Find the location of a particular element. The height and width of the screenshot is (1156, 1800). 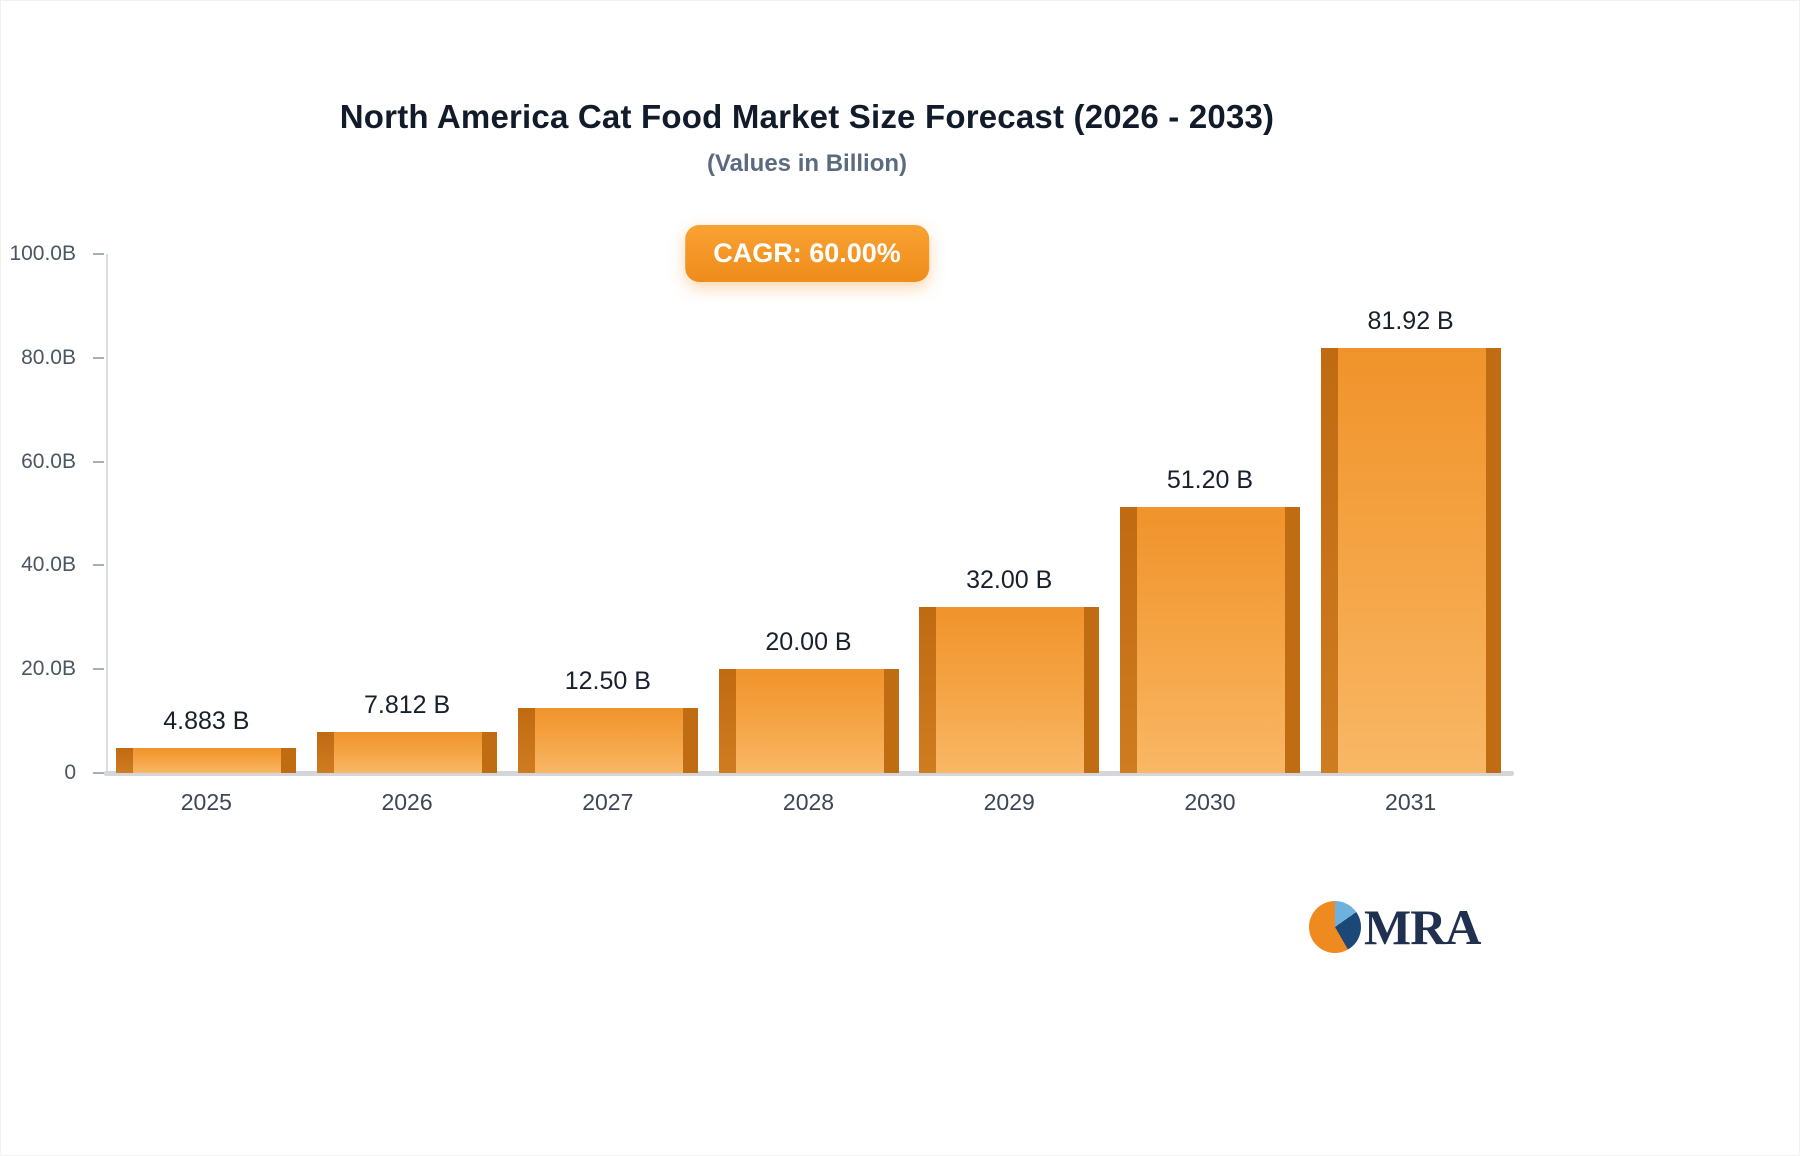

bar-group-2025: 4.883 B 2025 is located at coordinates (206, 761).